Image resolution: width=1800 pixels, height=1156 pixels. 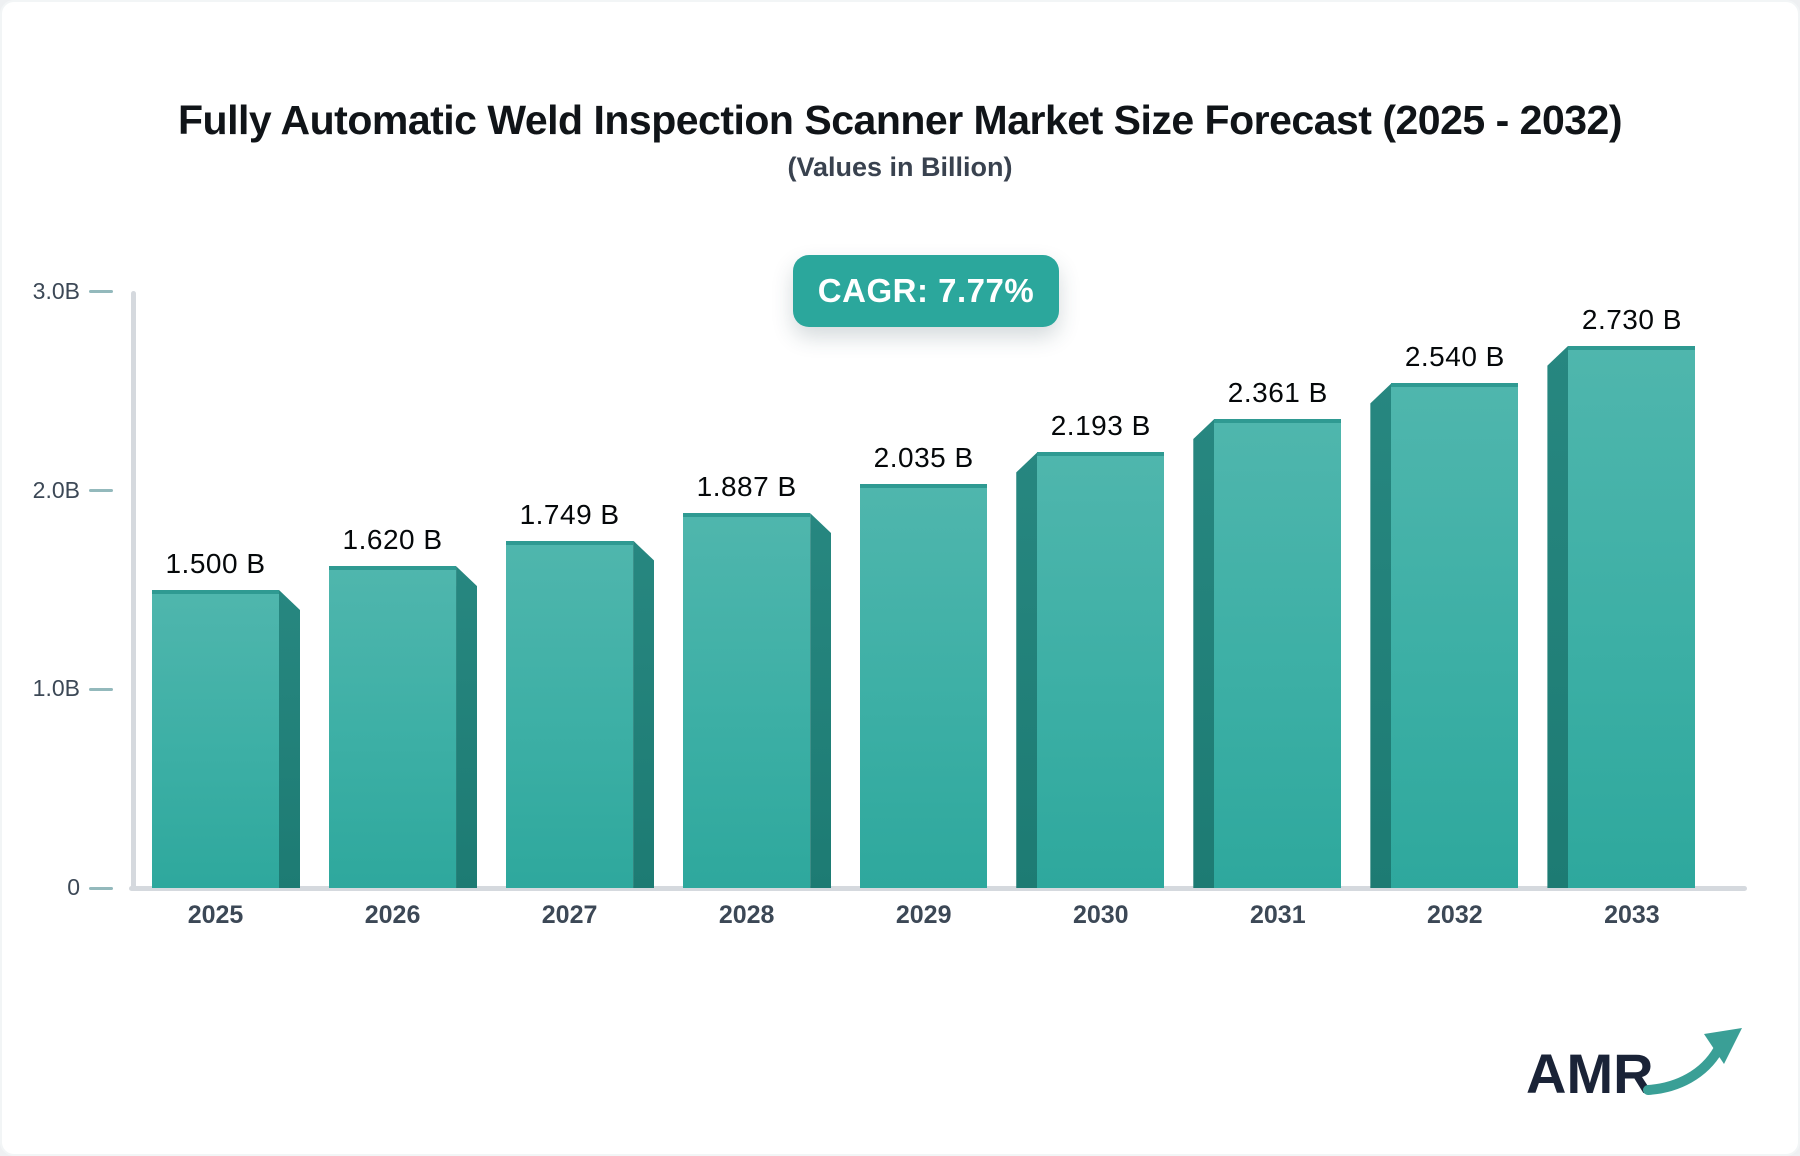 I want to click on bar-value-label: 2.730 B, so click(x=1631, y=319).